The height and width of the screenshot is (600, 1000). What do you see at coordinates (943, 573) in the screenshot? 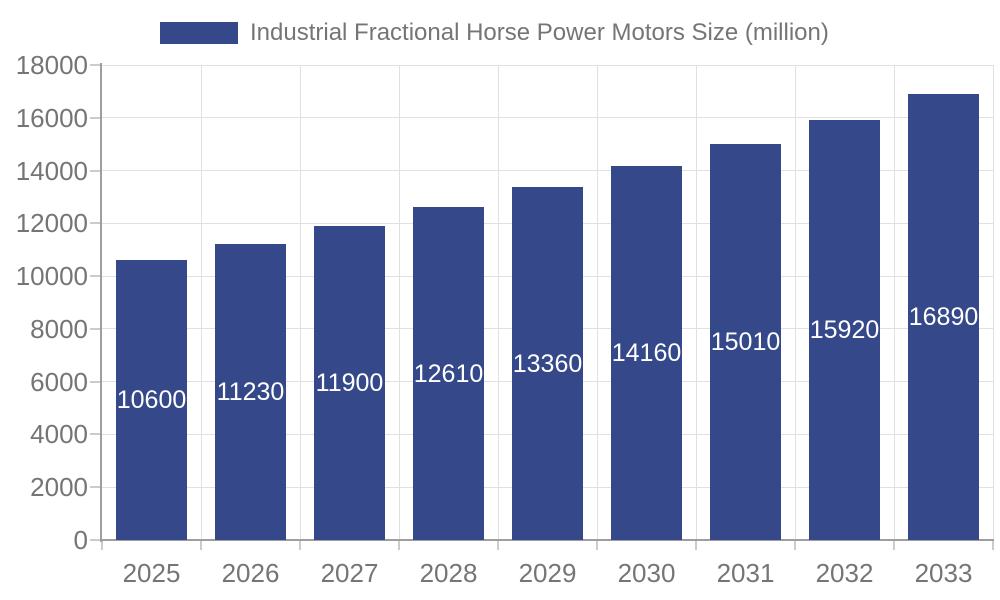
I see `x-tick-label: 2033` at bounding box center [943, 573].